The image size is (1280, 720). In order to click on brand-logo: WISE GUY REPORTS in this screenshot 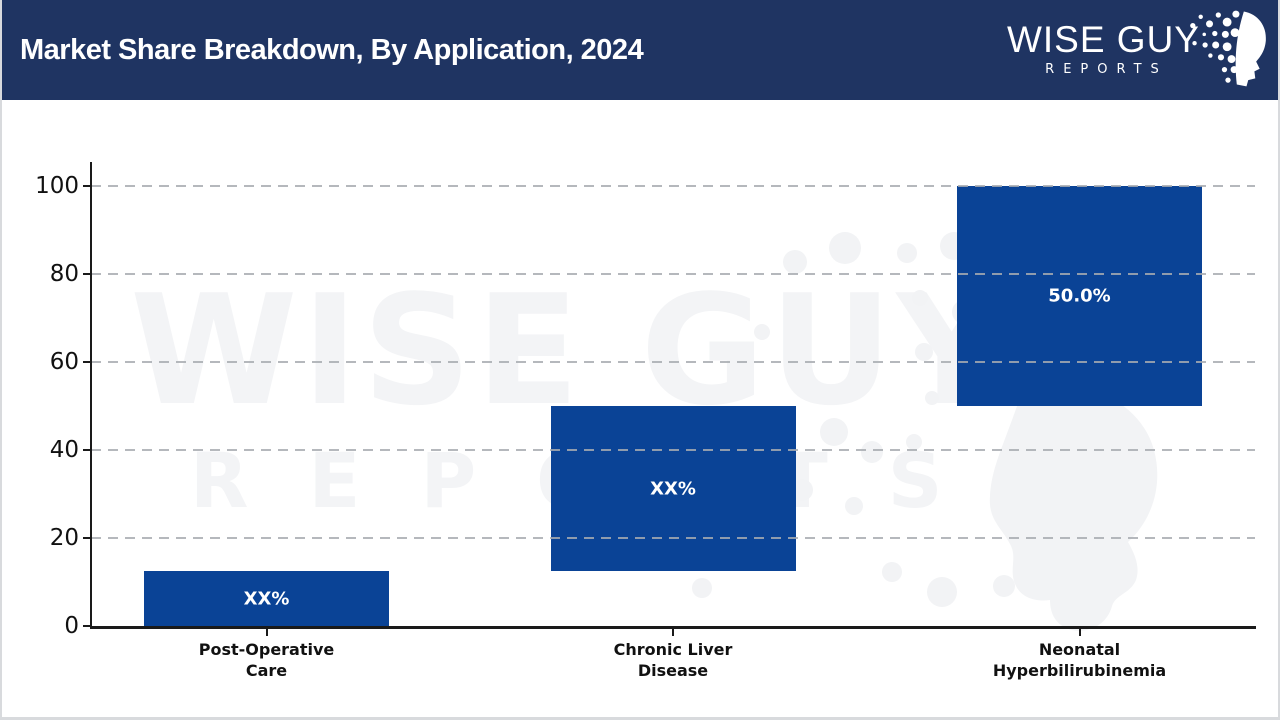, I will do `click(1137, 51)`.